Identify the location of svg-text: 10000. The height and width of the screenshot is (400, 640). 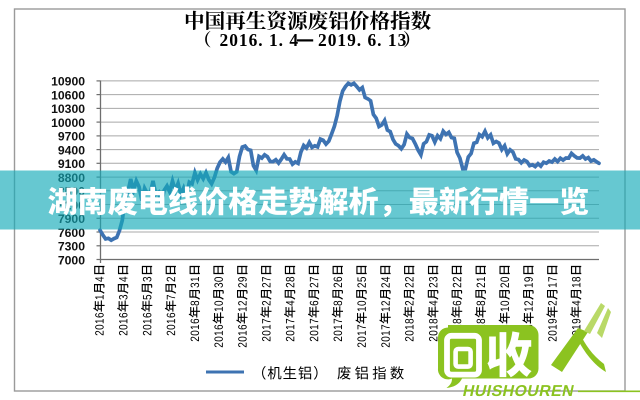
(68, 123).